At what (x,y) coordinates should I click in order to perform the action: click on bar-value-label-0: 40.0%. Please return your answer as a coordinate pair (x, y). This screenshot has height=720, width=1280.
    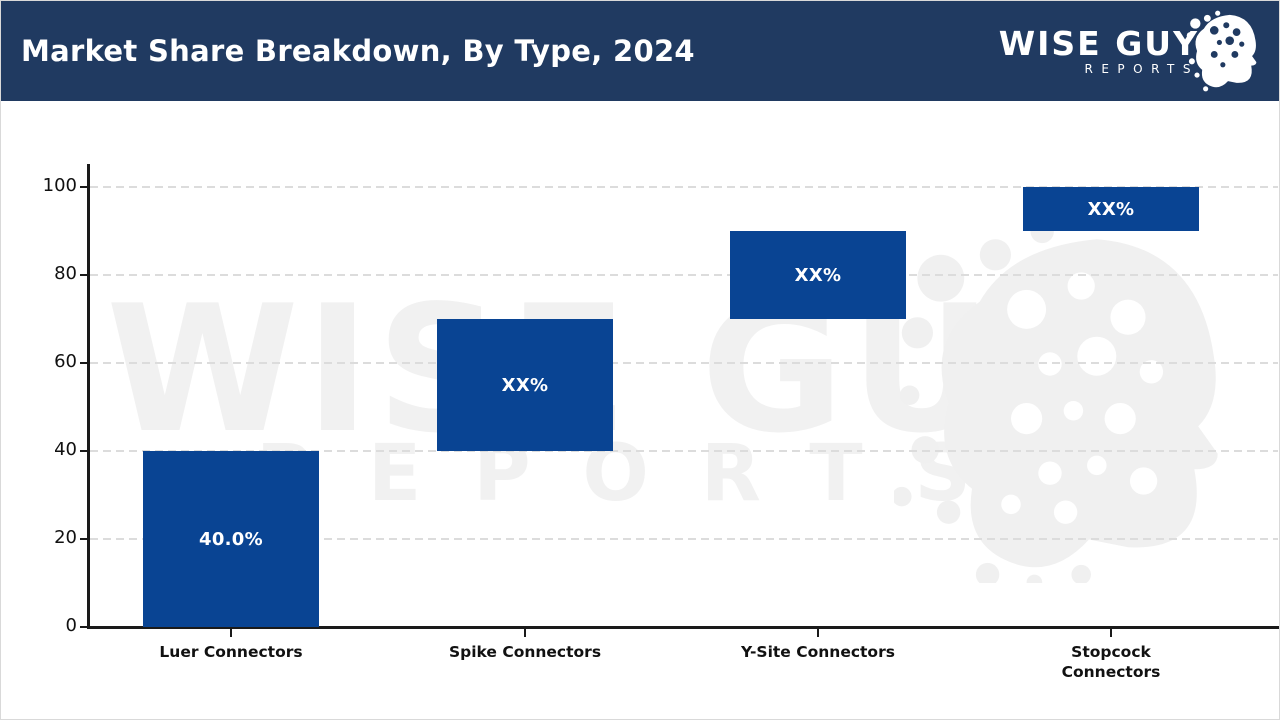
    Looking at the image, I should click on (231, 539).